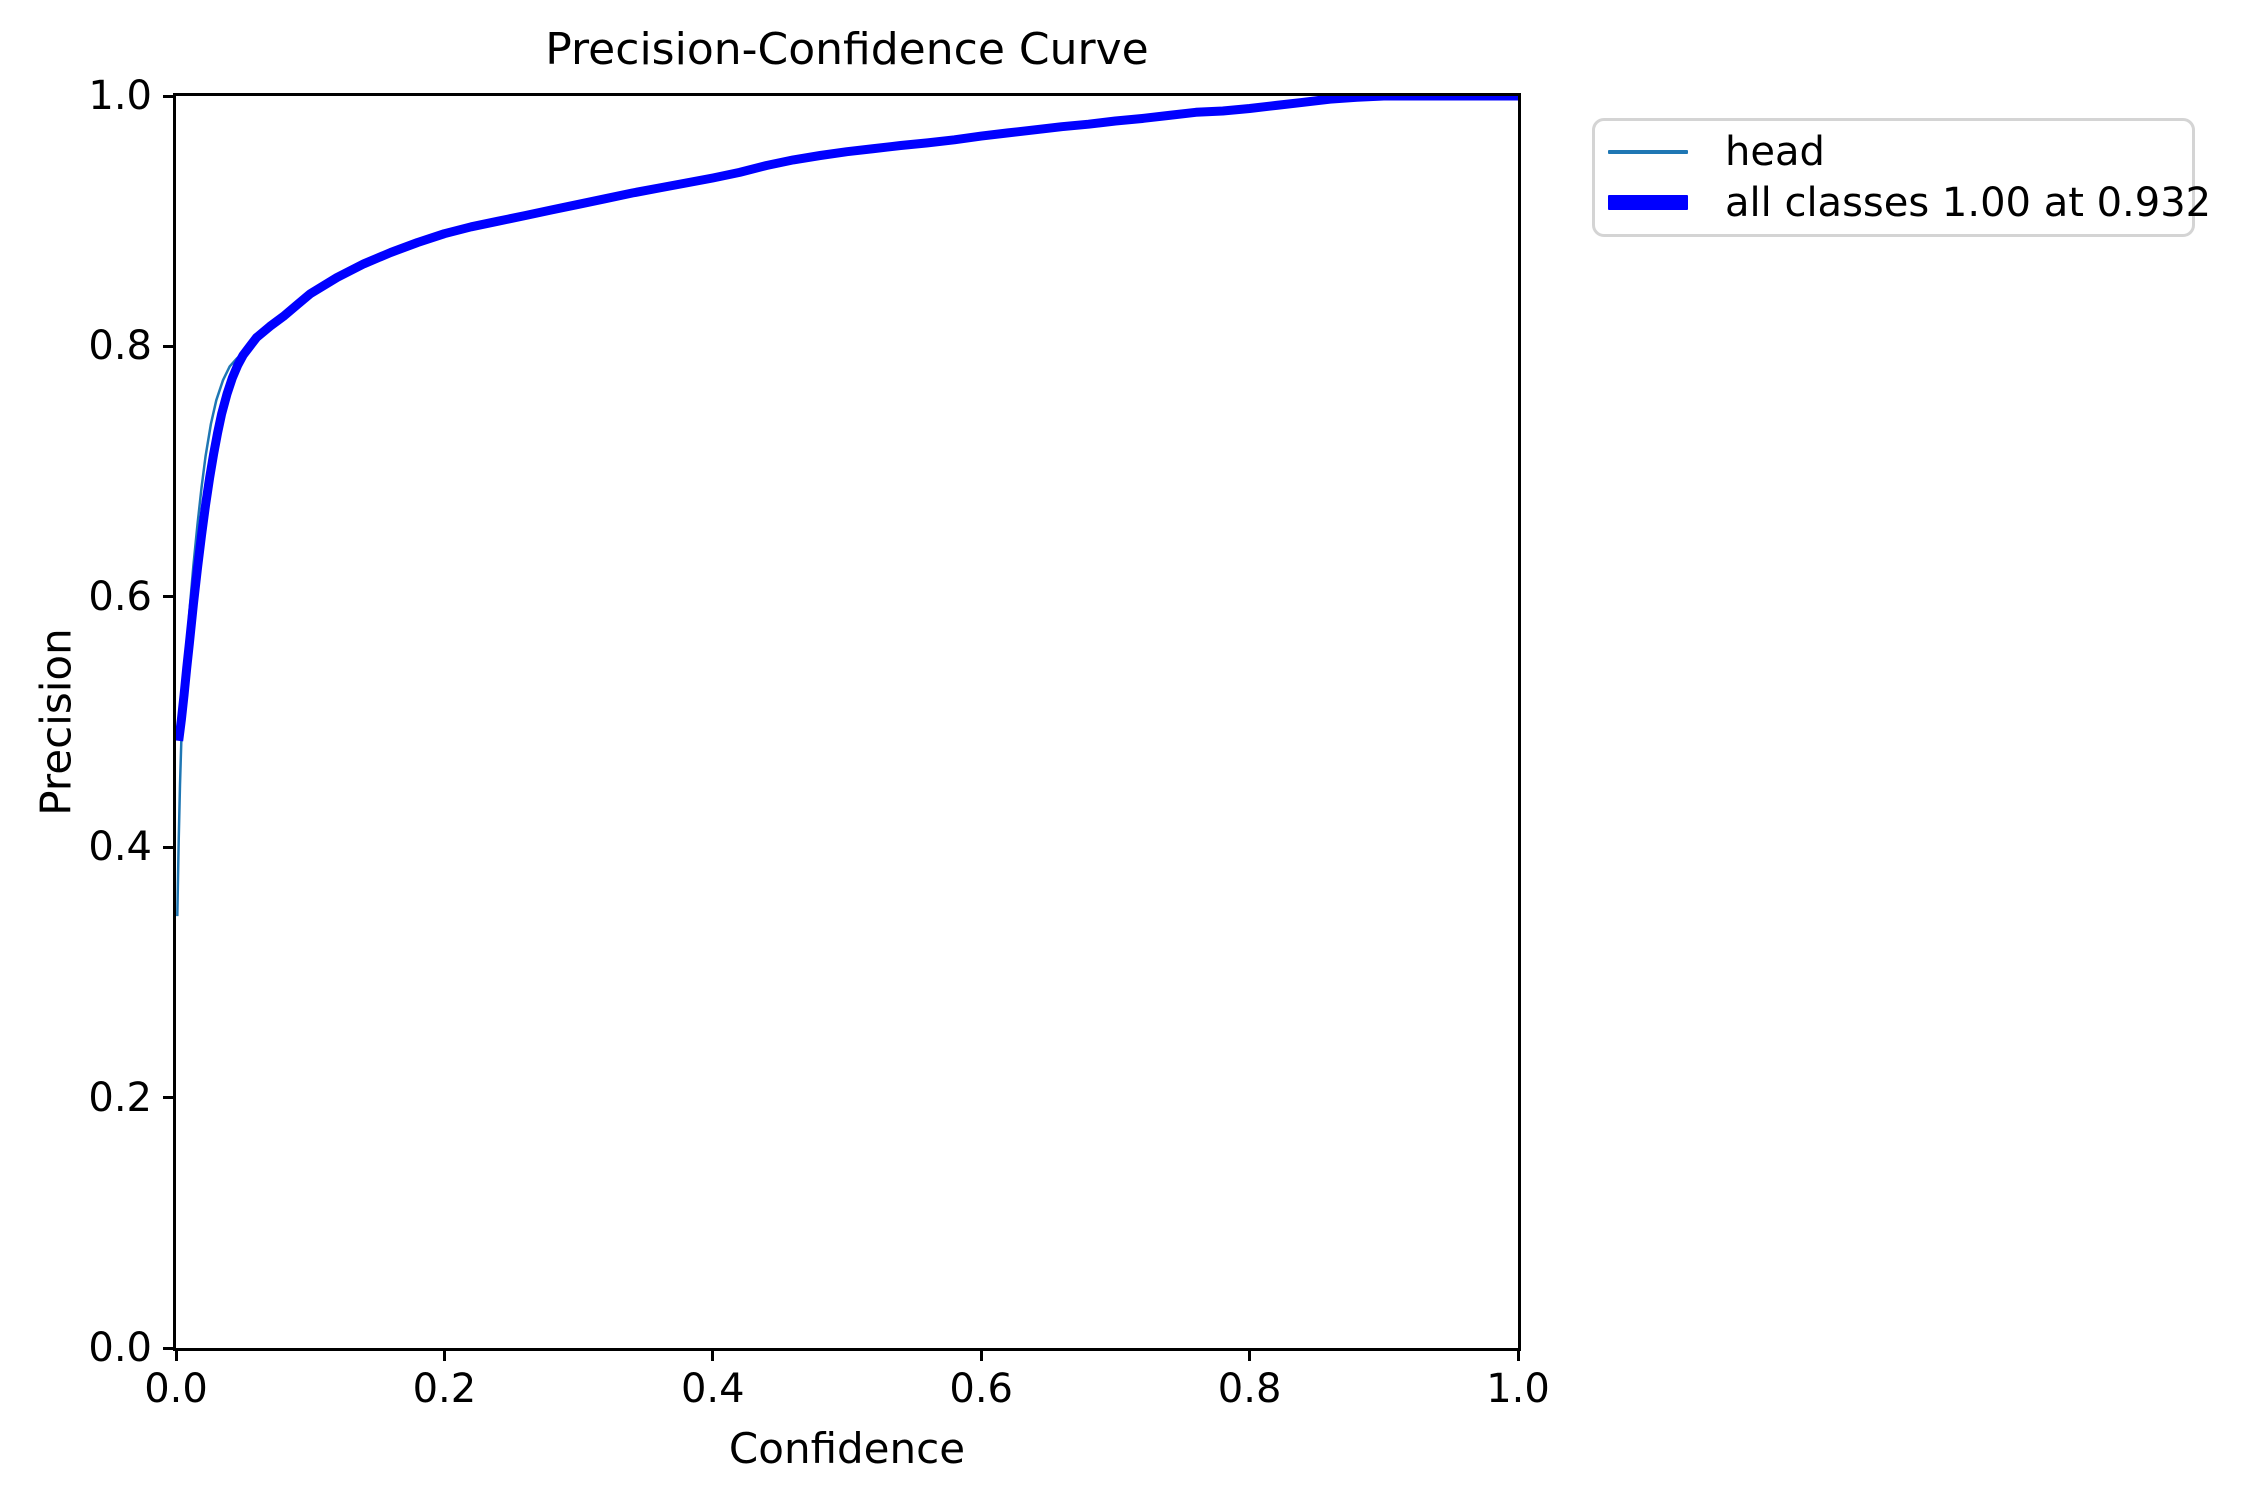 This screenshot has width=2250, height=1500. Describe the element at coordinates (1249, 1389) in the screenshot. I see `x-tick-label: 0.8` at that location.